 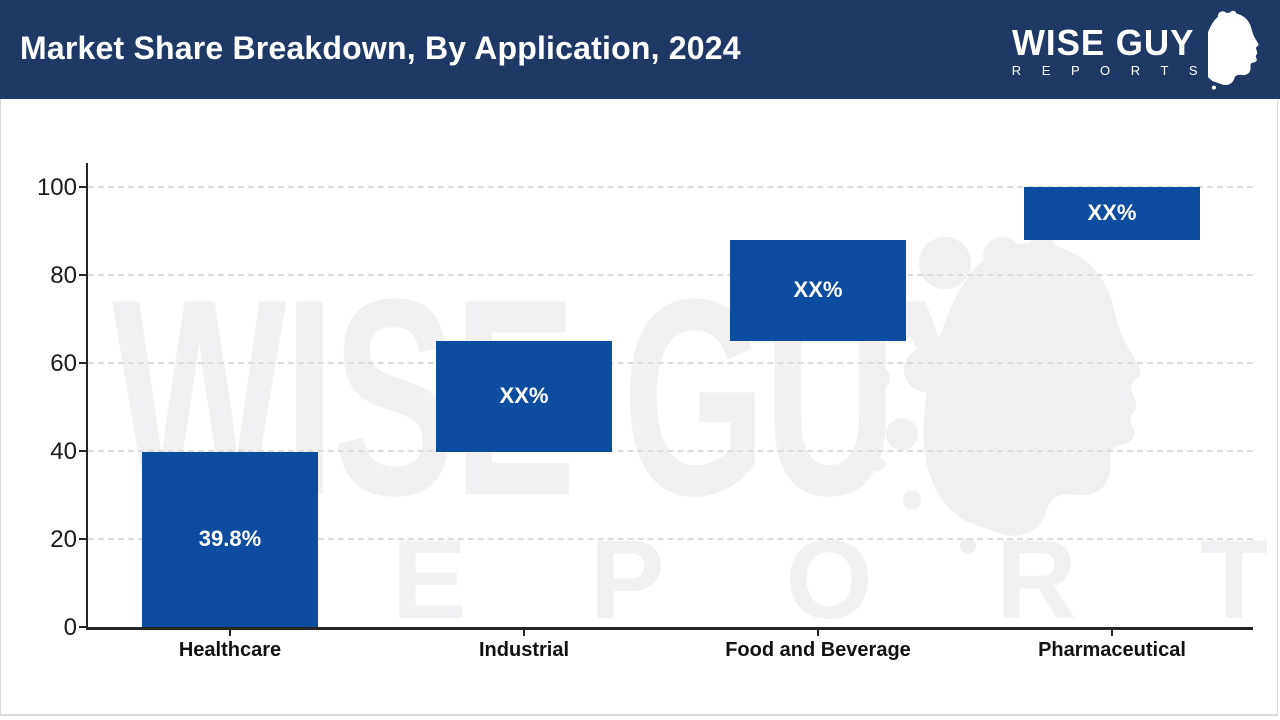 I want to click on logo-reports-label: R E P O R T S, so click(x=1108, y=70).